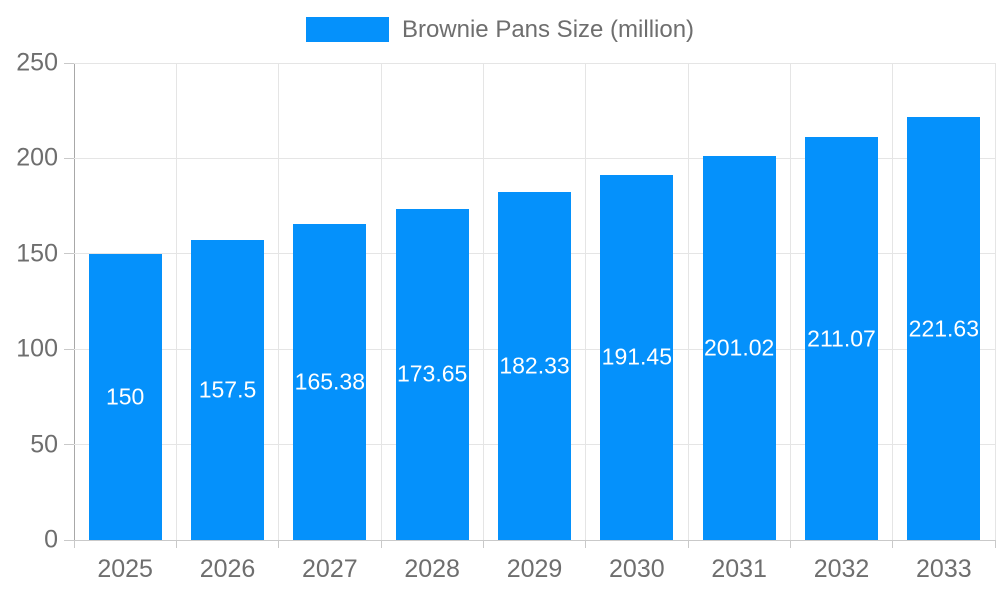 The image size is (1000, 600). What do you see at coordinates (74, 301) in the screenshot?
I see `y-axis-line` at bounding box center [74, 301].